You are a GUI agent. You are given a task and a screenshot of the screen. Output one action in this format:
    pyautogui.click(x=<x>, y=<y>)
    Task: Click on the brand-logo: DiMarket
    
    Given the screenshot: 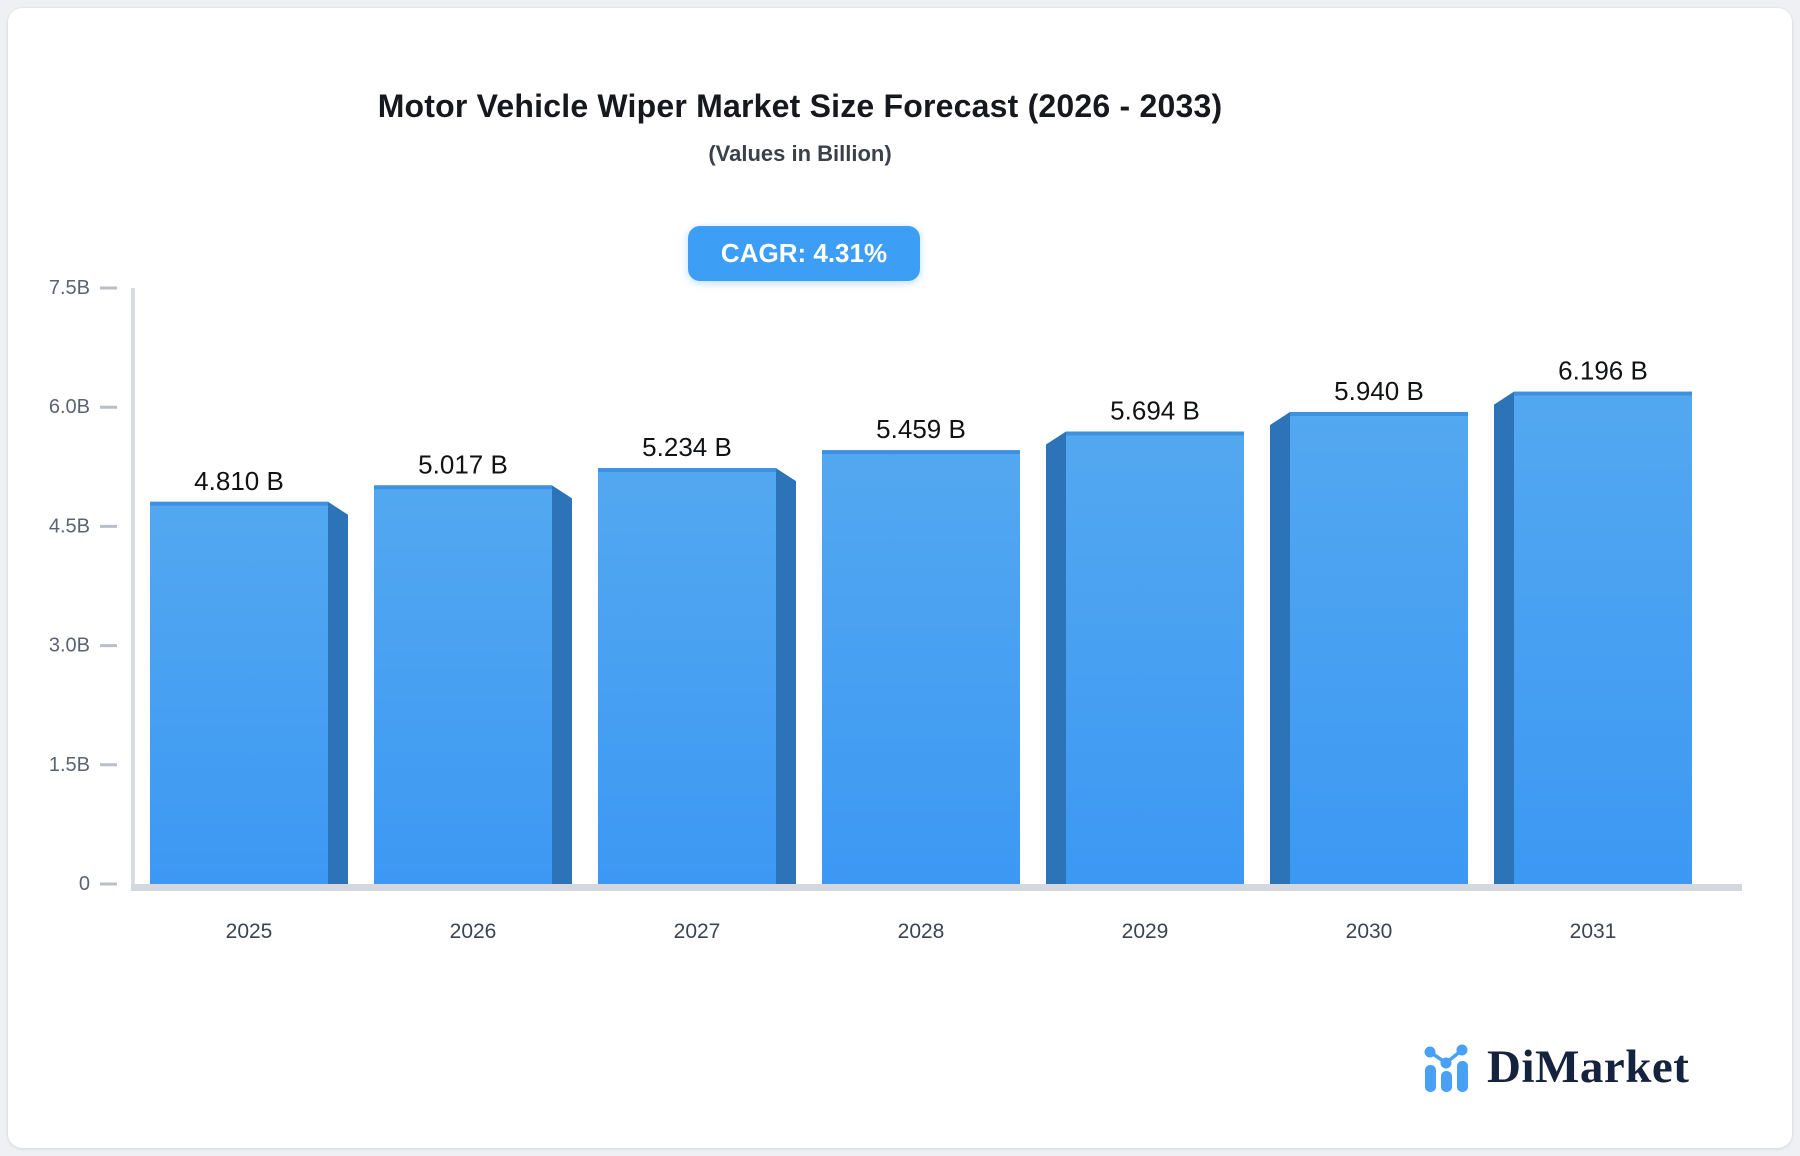 What is the action you would take?
    pyautogui.click(x=1553, y=1065)
    